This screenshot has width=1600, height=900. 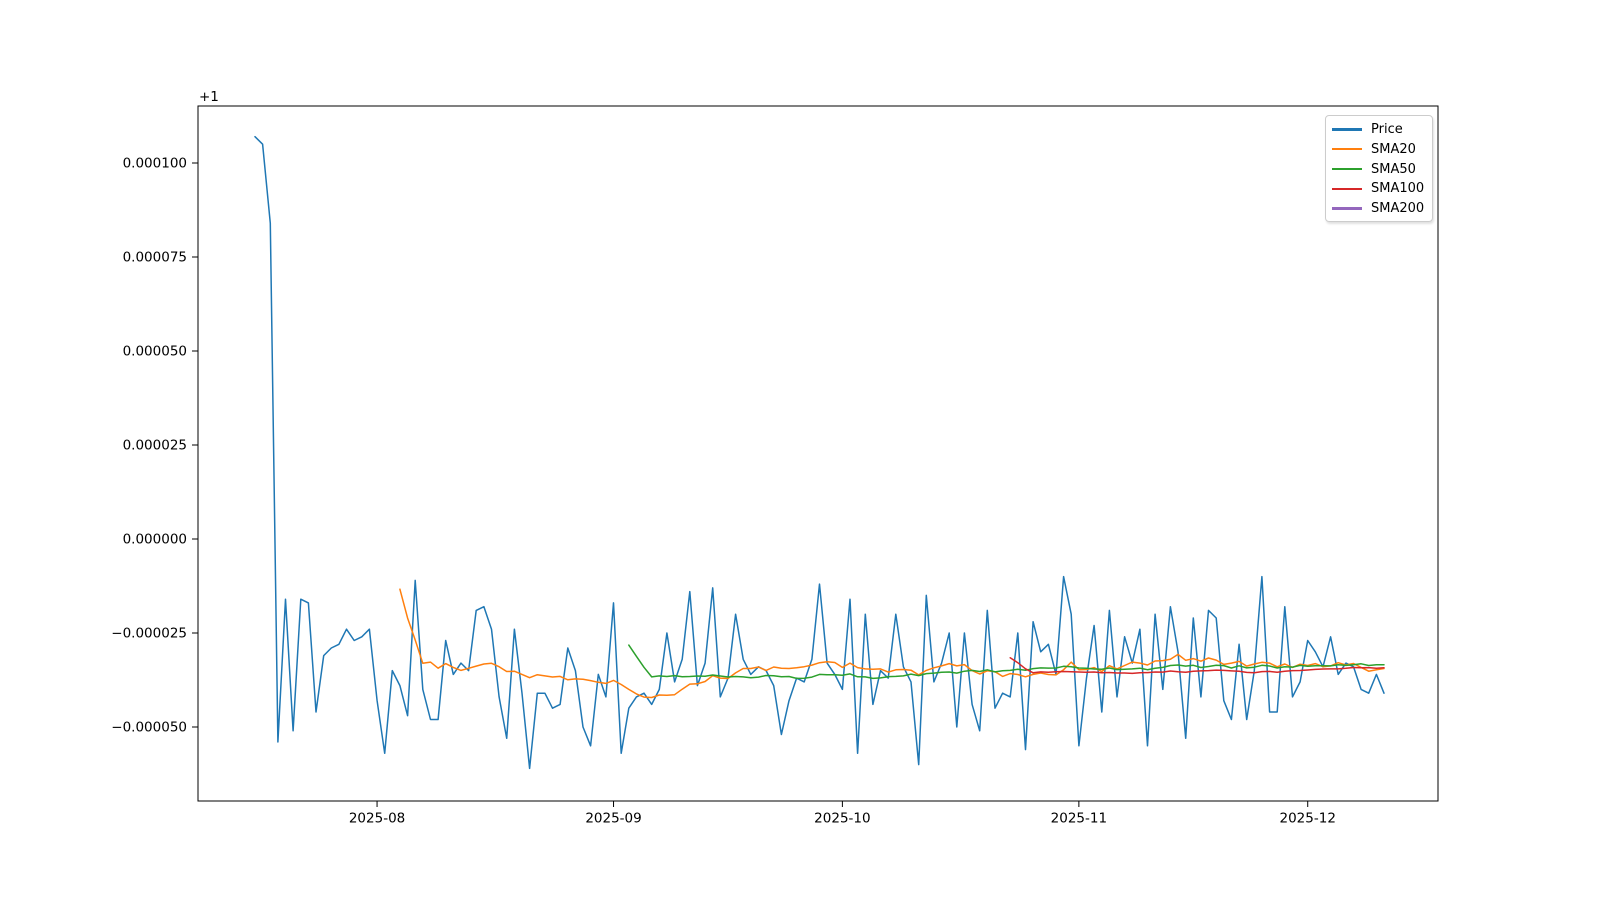 What do you see at coordinates (1308, 819) in the screenshot?
I see `x-tick-label: 2025-12` at bounding box center [1308, 819].